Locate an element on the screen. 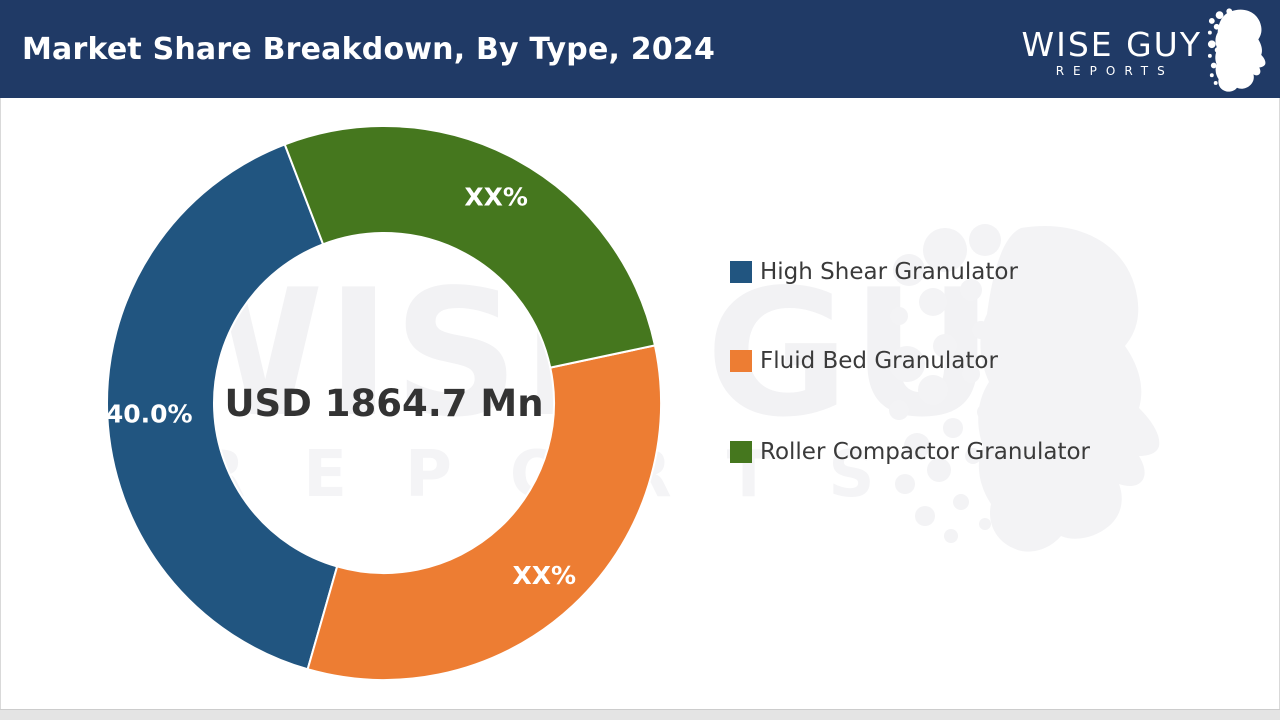 The height and width of the screenshot is (720, 1280). segment-percent-label-high-shear-granulator: 40.0% is located at coordinates (149, 413).